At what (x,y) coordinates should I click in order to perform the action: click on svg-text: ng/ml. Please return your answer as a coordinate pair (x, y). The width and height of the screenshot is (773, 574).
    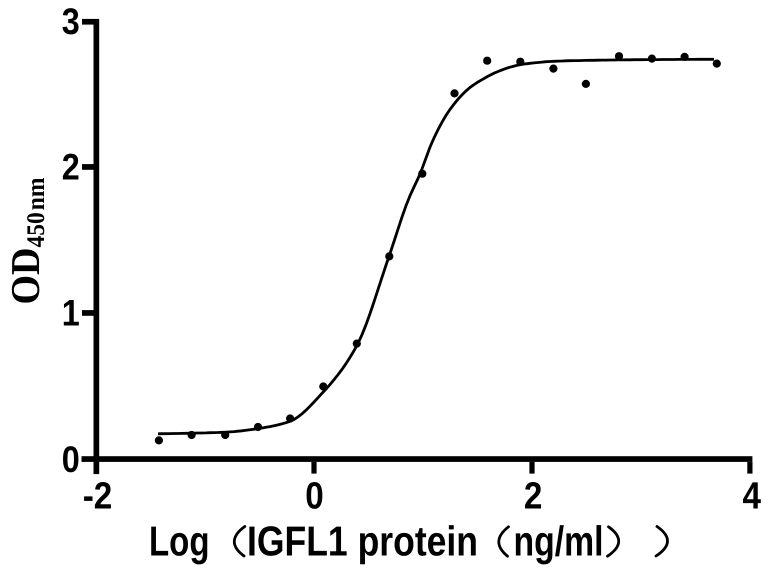
    Looking at the image, I should click on (559, 541).